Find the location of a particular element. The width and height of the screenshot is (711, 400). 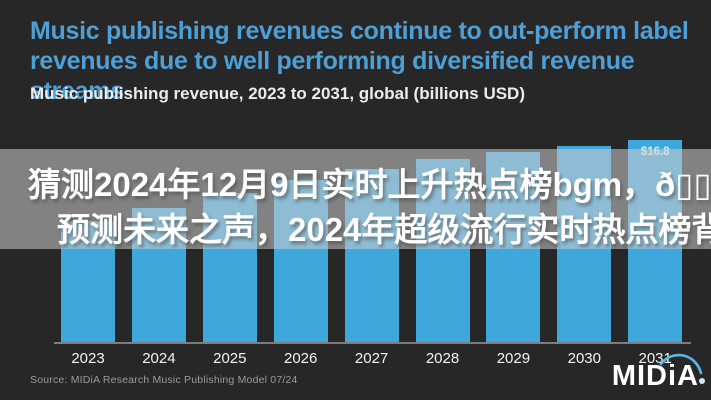

x-tick-2029: 2029 is located at coordinates (513, 358).